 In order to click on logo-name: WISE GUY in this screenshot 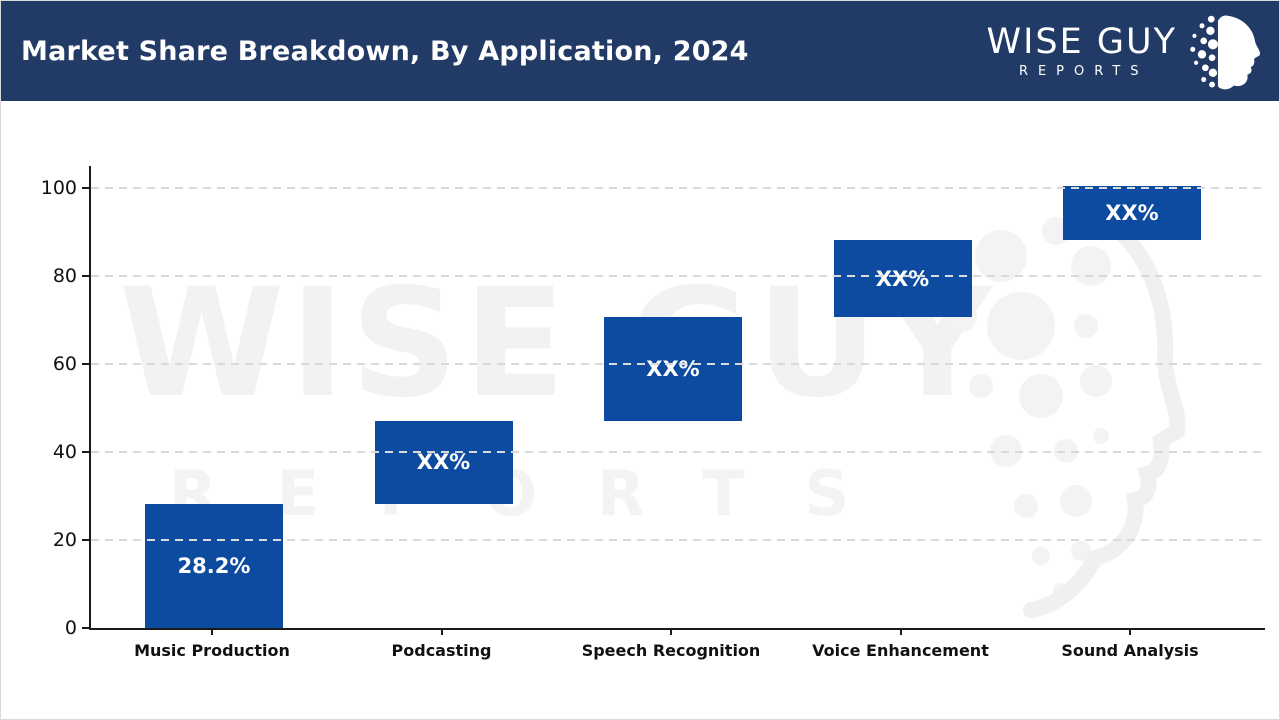, I will do `click(1081, 41)`.